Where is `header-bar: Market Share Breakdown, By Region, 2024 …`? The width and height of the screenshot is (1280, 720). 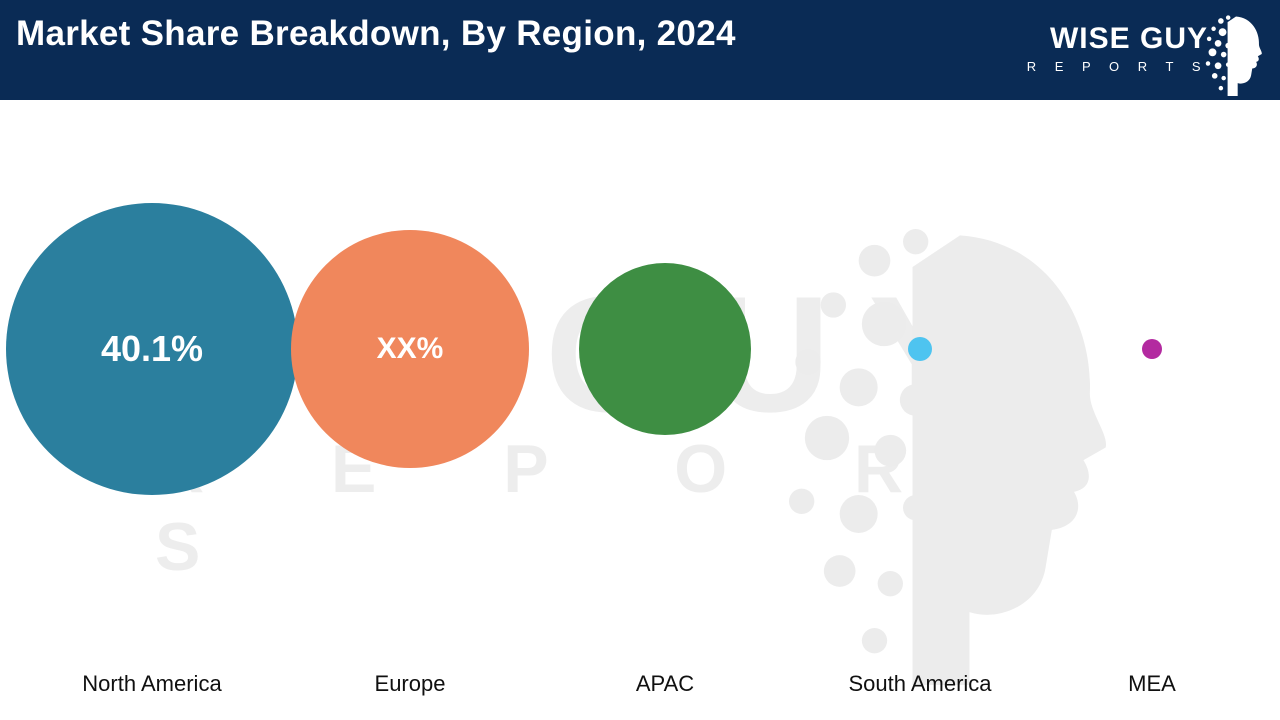
header-bar: Market Share Breakdown, By Region, 2024 … is located at coordinates (640, 50).